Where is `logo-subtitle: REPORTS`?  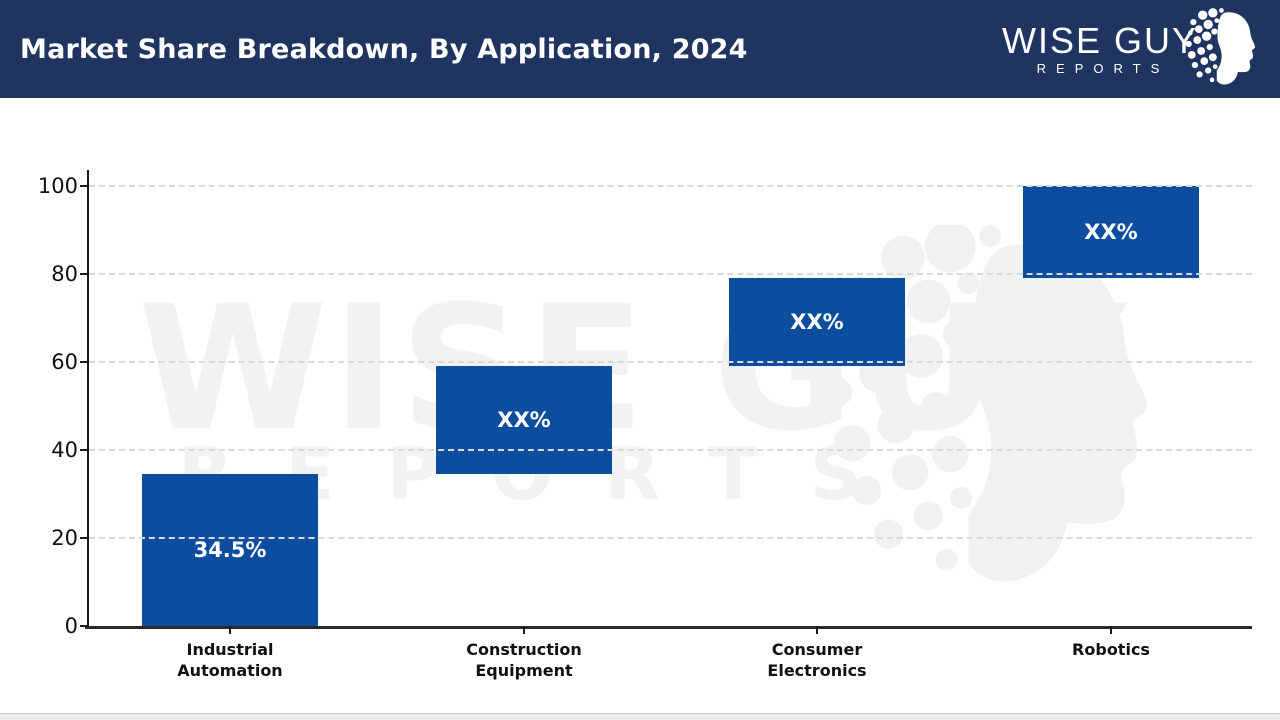
logo-subtitle: REPORTS is located at coordinates (1103, 69).